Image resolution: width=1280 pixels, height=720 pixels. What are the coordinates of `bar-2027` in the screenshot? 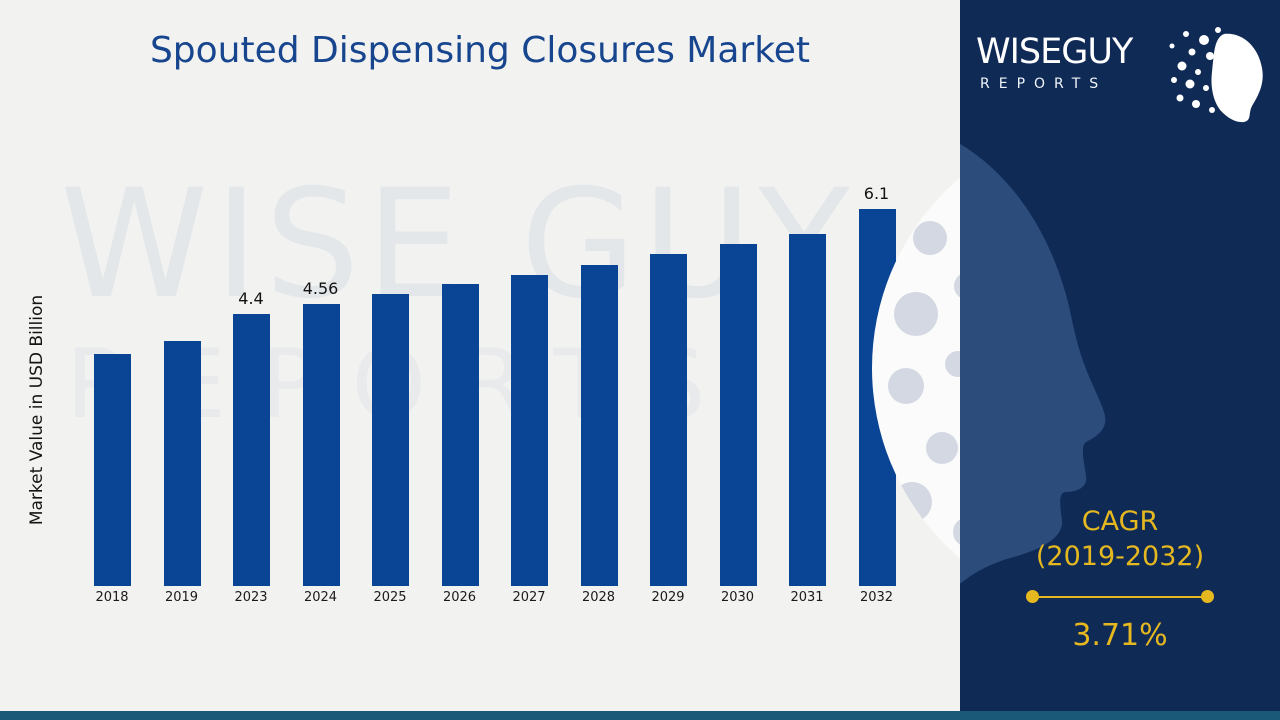 It's located at (529, 430).